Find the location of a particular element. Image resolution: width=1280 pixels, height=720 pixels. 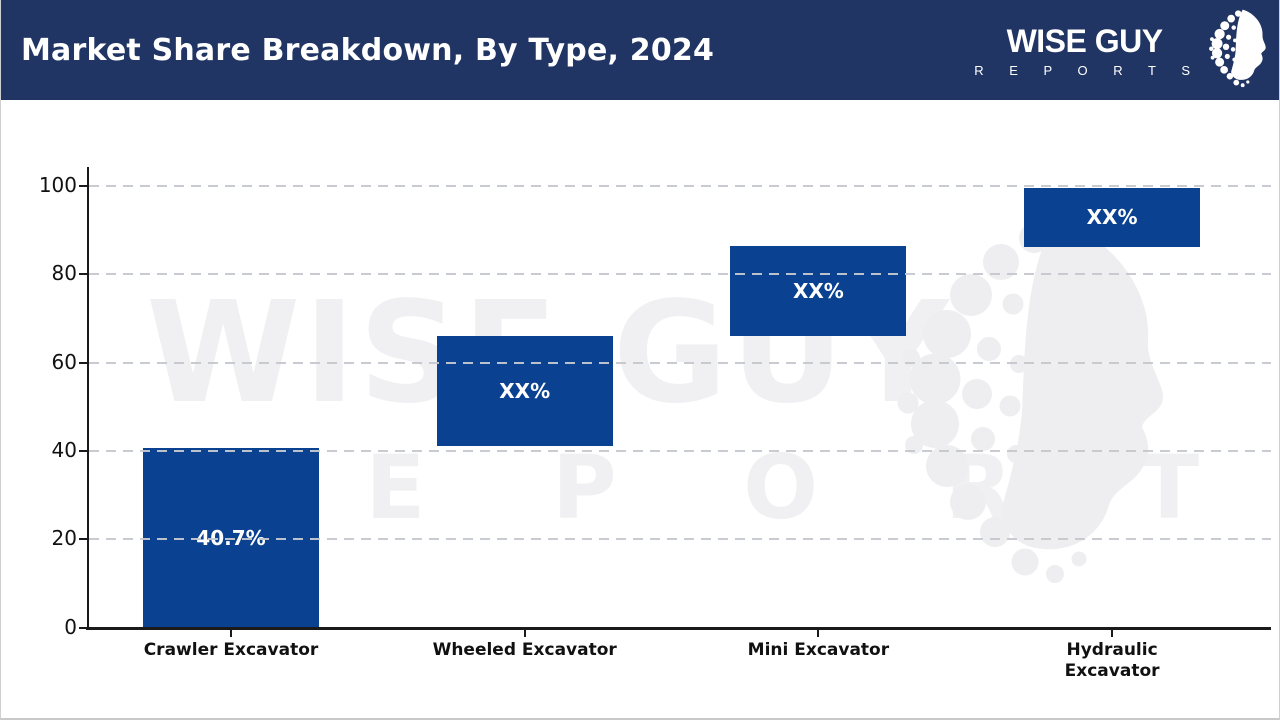

x-tick-label: Hydraulic Excavator is located at coordinates (1112, 660).